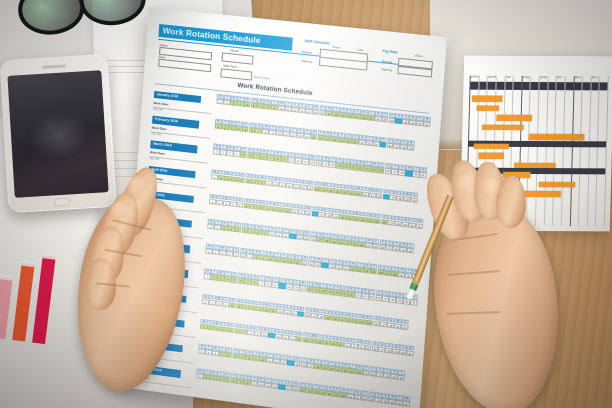 This screenshot has width=612, height=408. Describe the element at coordinates (237, 58) in the screenshot. I see `field-input-month` at that location.